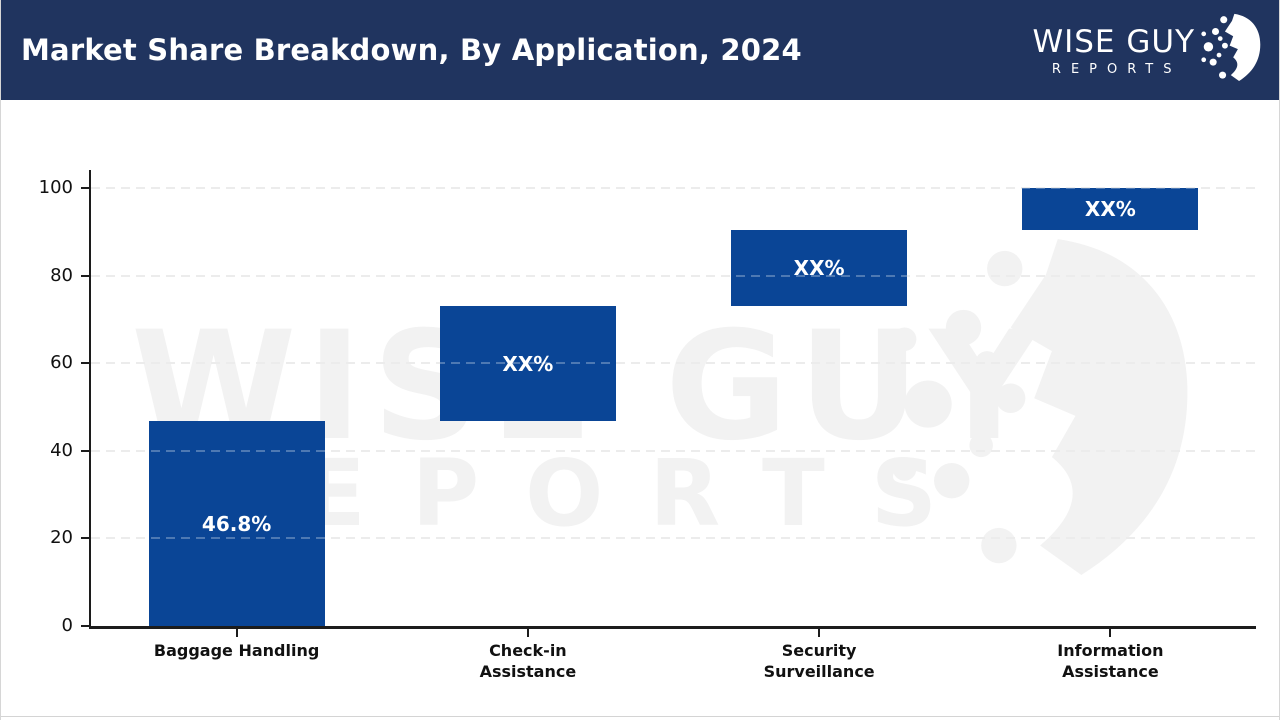 The image size is (1280, 720). I want to click on watermark-face-icon, so click(1046, 412).